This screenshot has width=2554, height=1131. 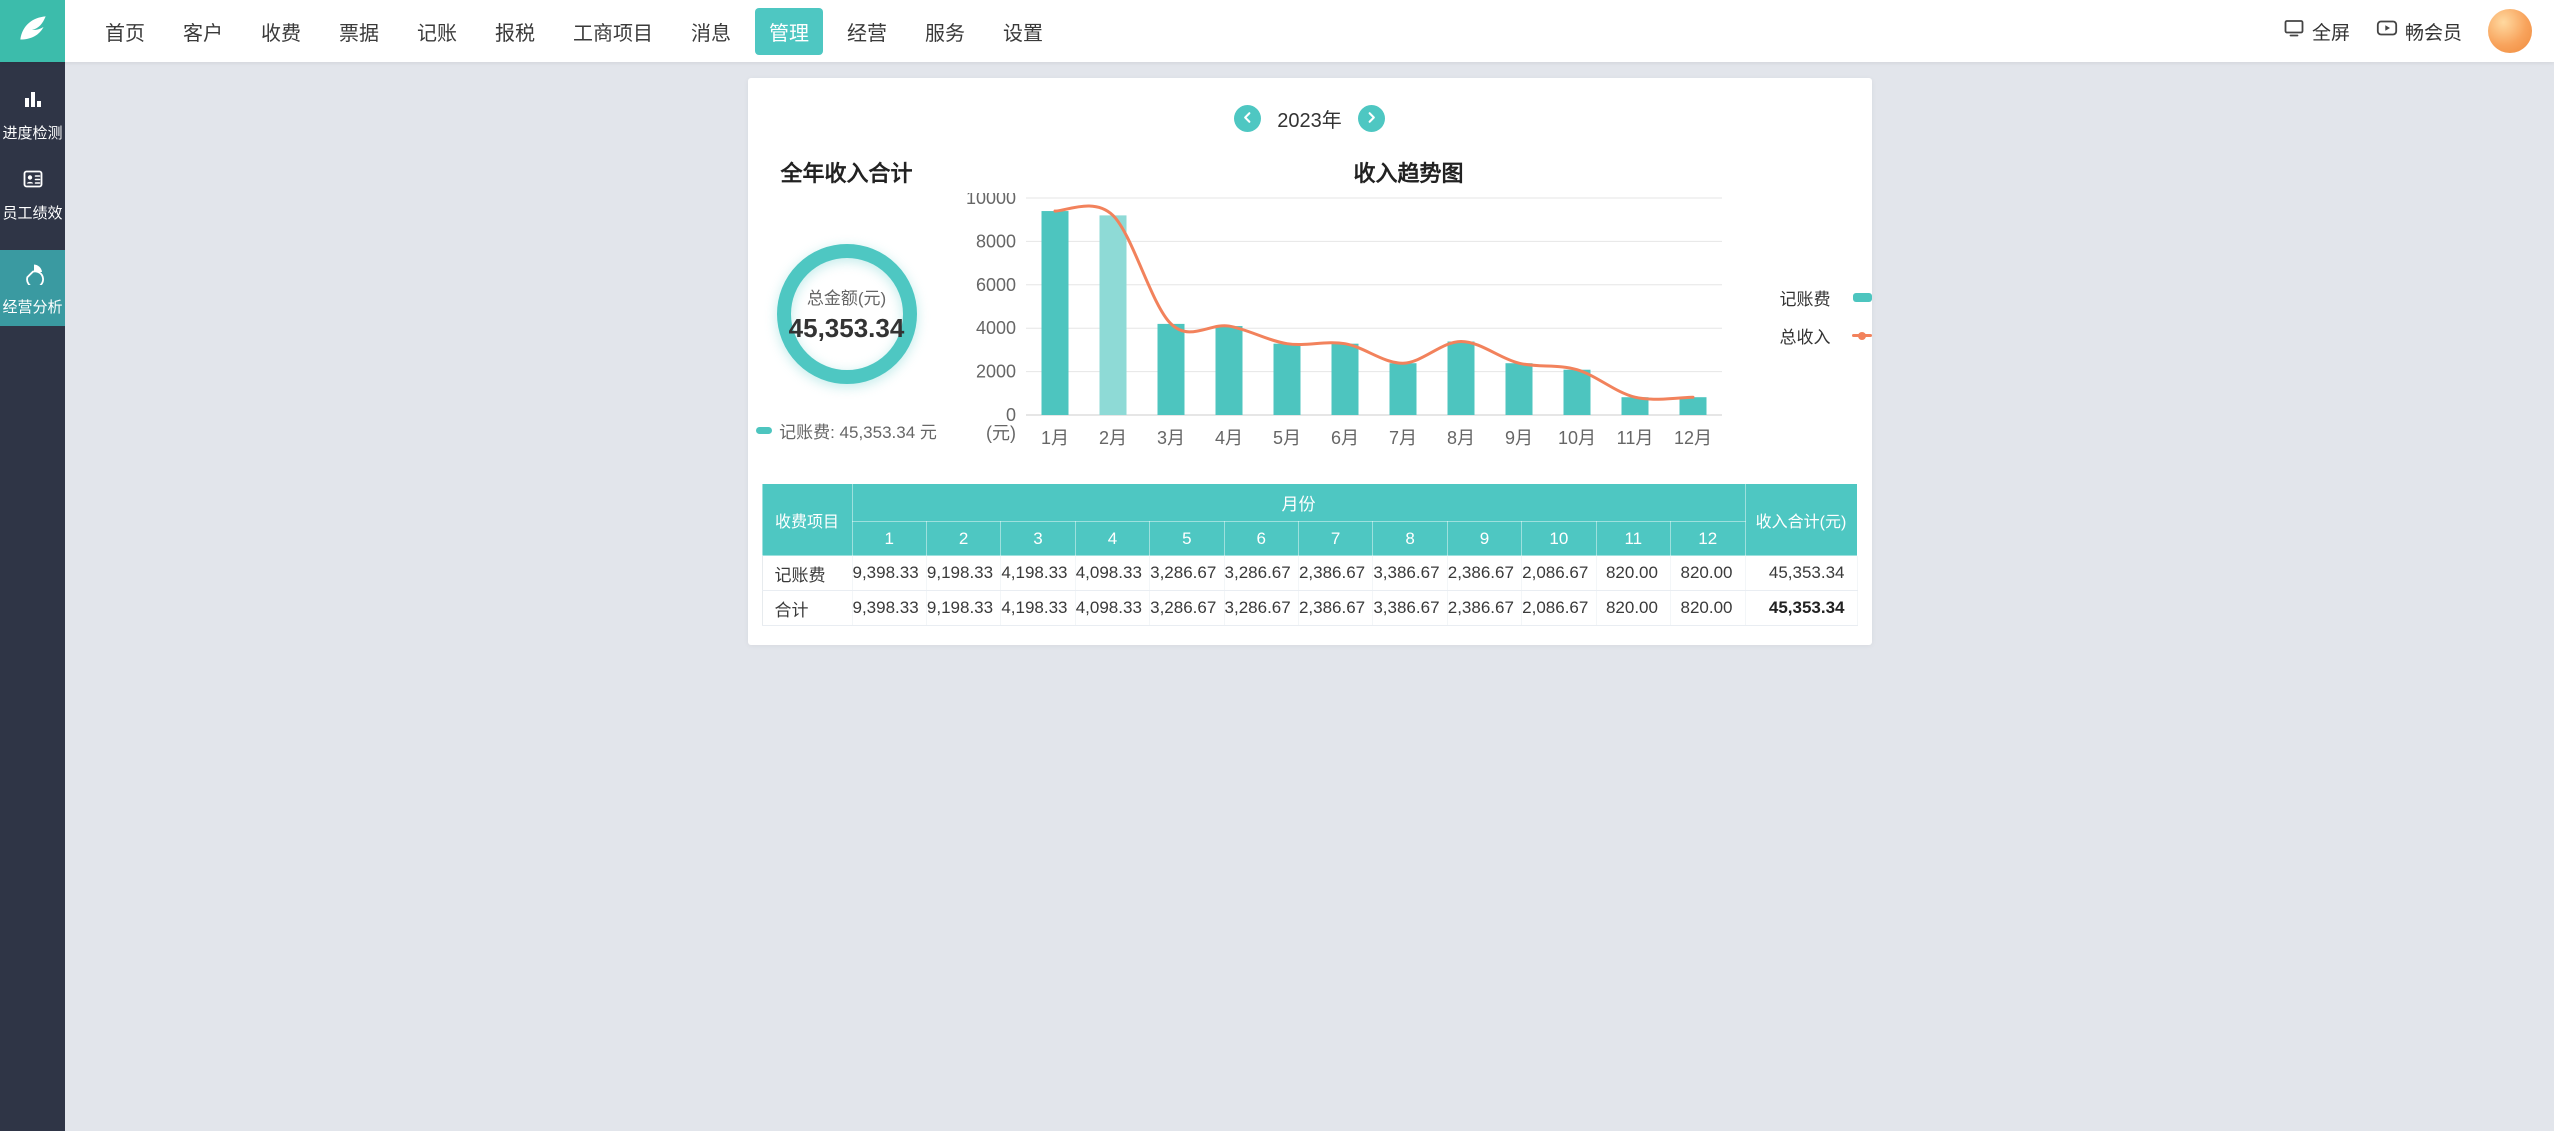 I want to click on donut-value: 45,353.34, so click(x=846, y=328).